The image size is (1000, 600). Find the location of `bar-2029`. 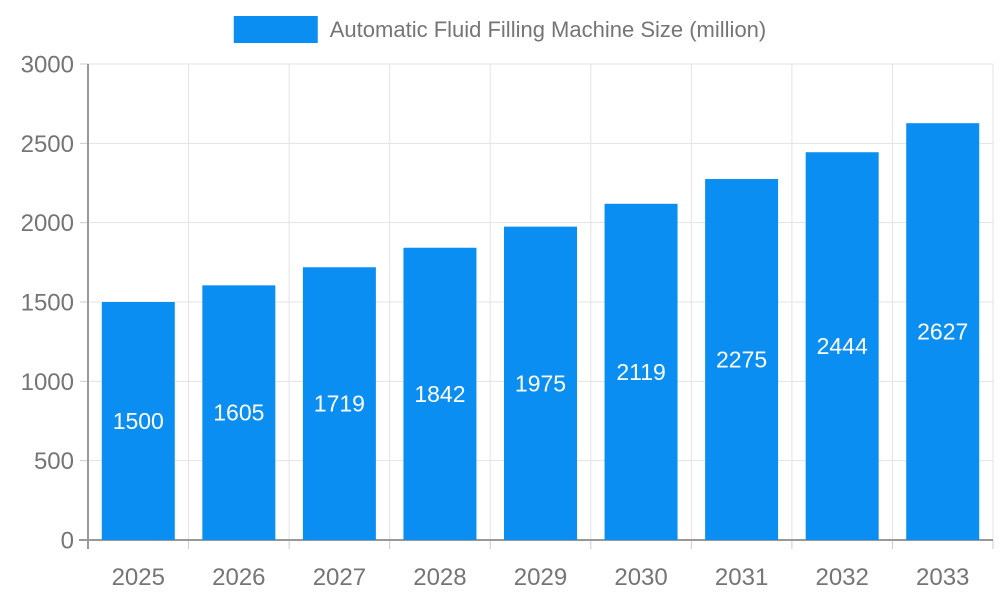

bar-2029 is located at coordinates (540, 383).